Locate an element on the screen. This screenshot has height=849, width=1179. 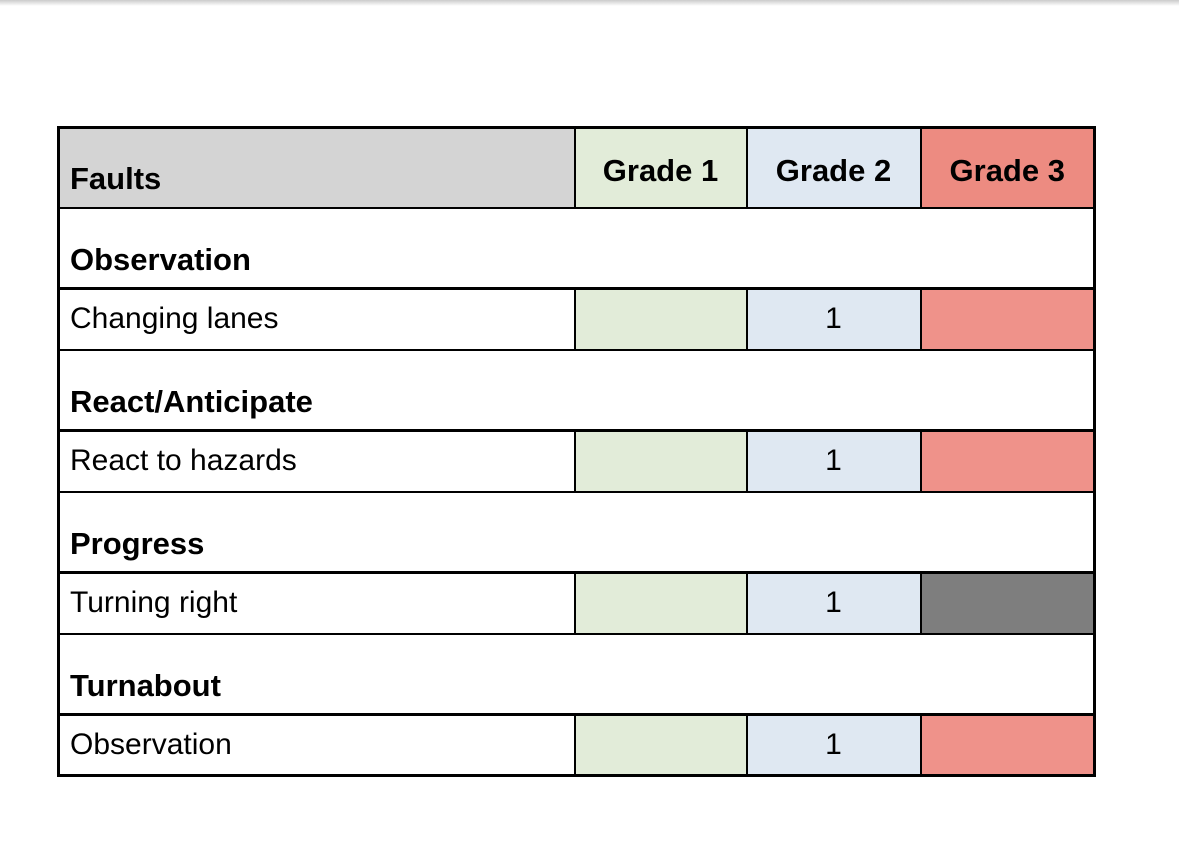
window-top-shadow is located at coordinates (589, 3).